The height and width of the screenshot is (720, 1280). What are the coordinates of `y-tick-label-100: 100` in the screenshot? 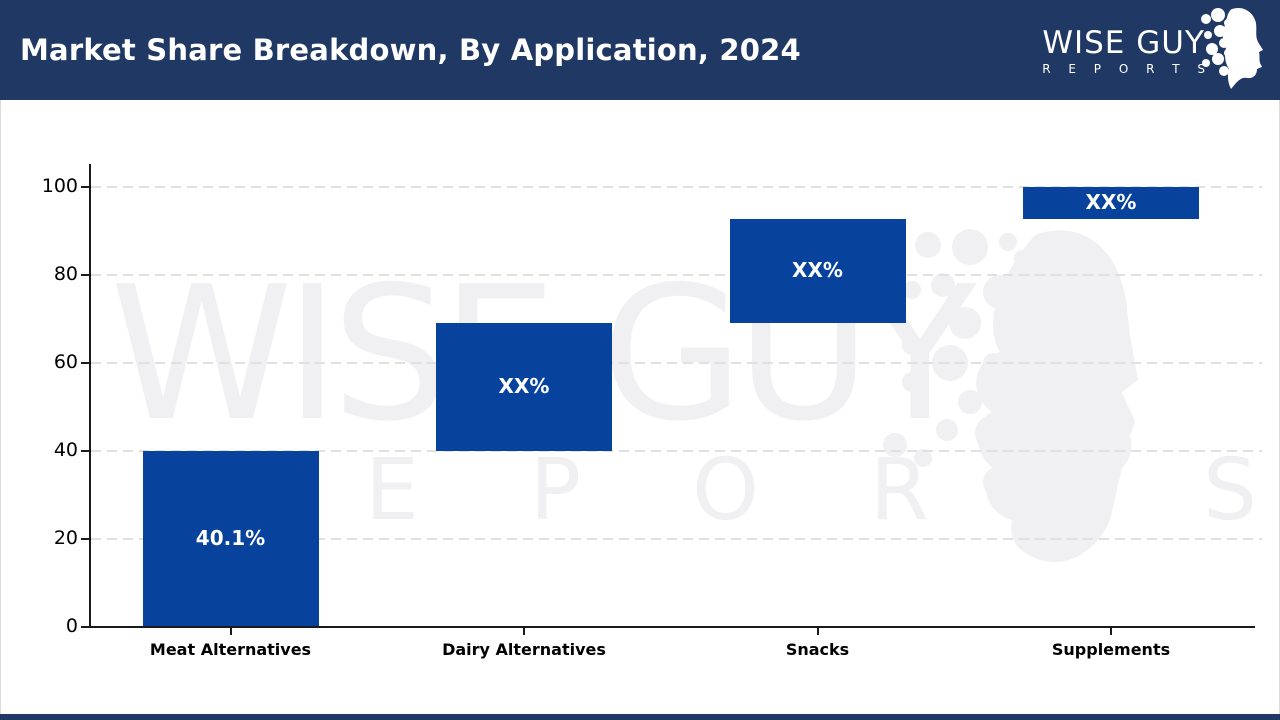 It's located at (59, 186).